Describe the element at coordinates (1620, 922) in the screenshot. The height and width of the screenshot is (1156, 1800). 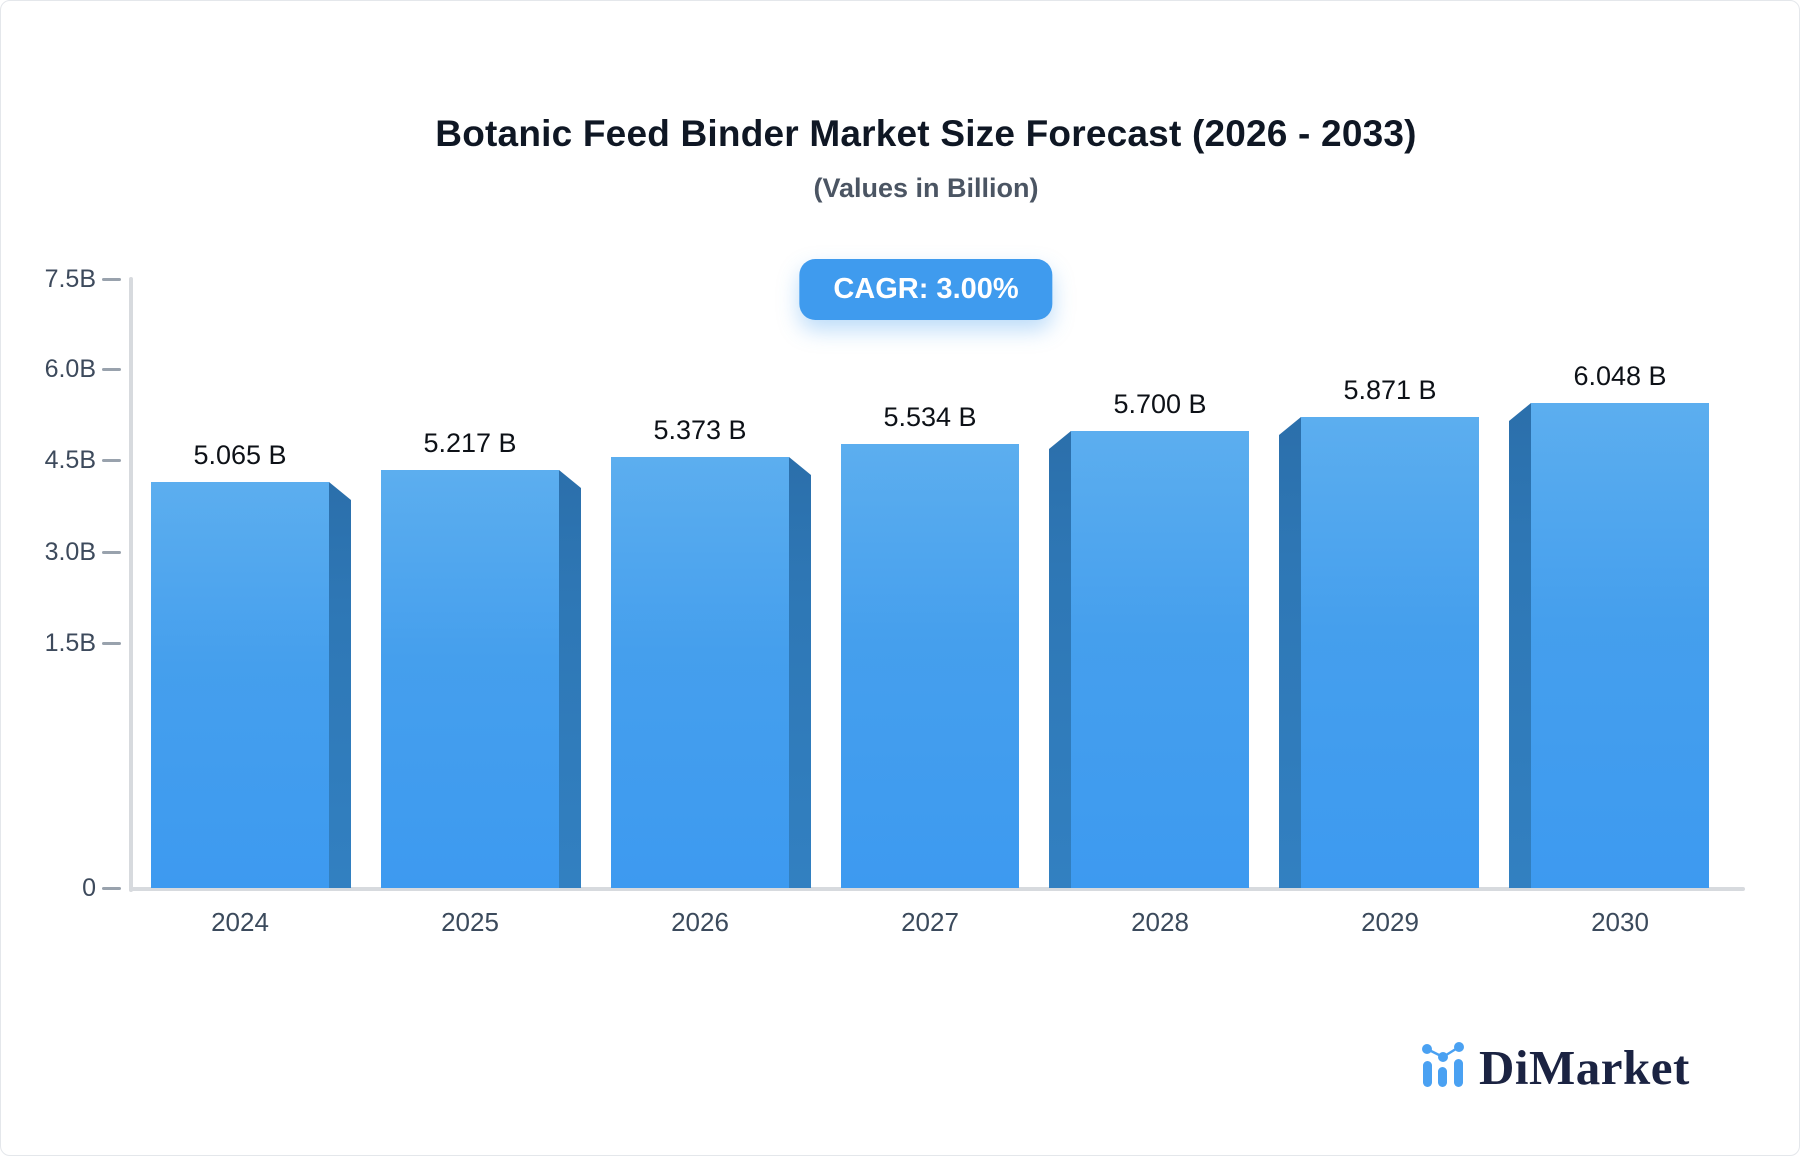
I see `x-tick-label: 2030` at that location.